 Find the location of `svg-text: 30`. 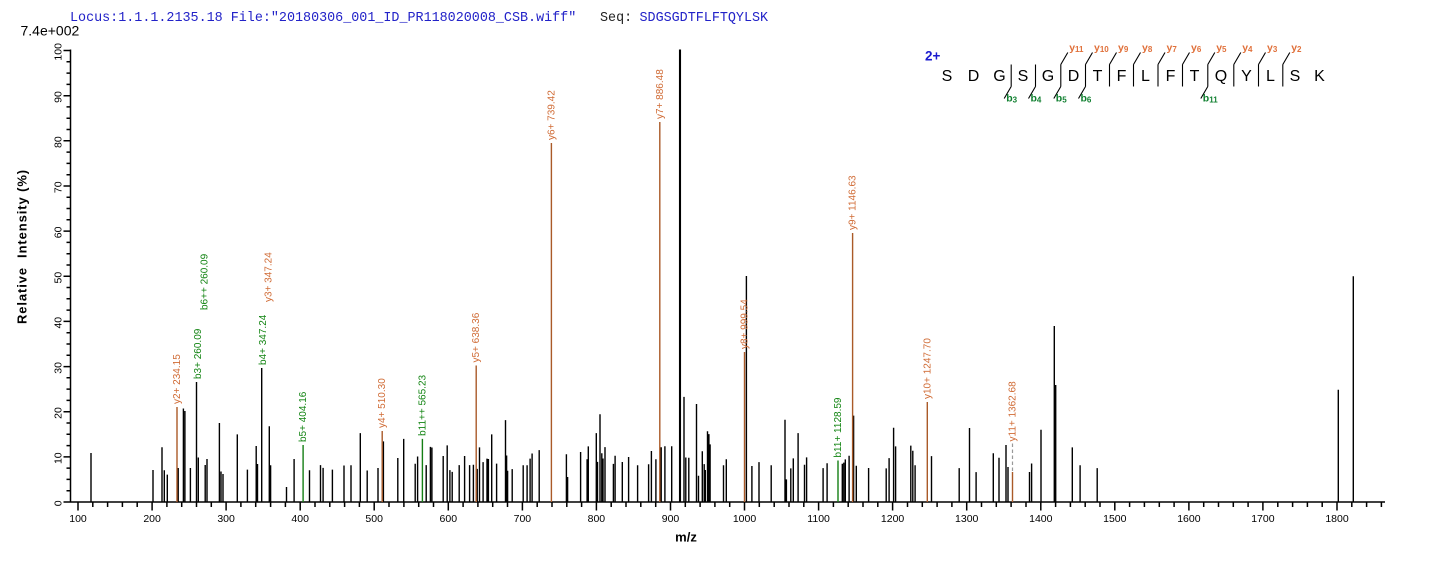

svg-text: 30 is located at coordinates (59, 368).